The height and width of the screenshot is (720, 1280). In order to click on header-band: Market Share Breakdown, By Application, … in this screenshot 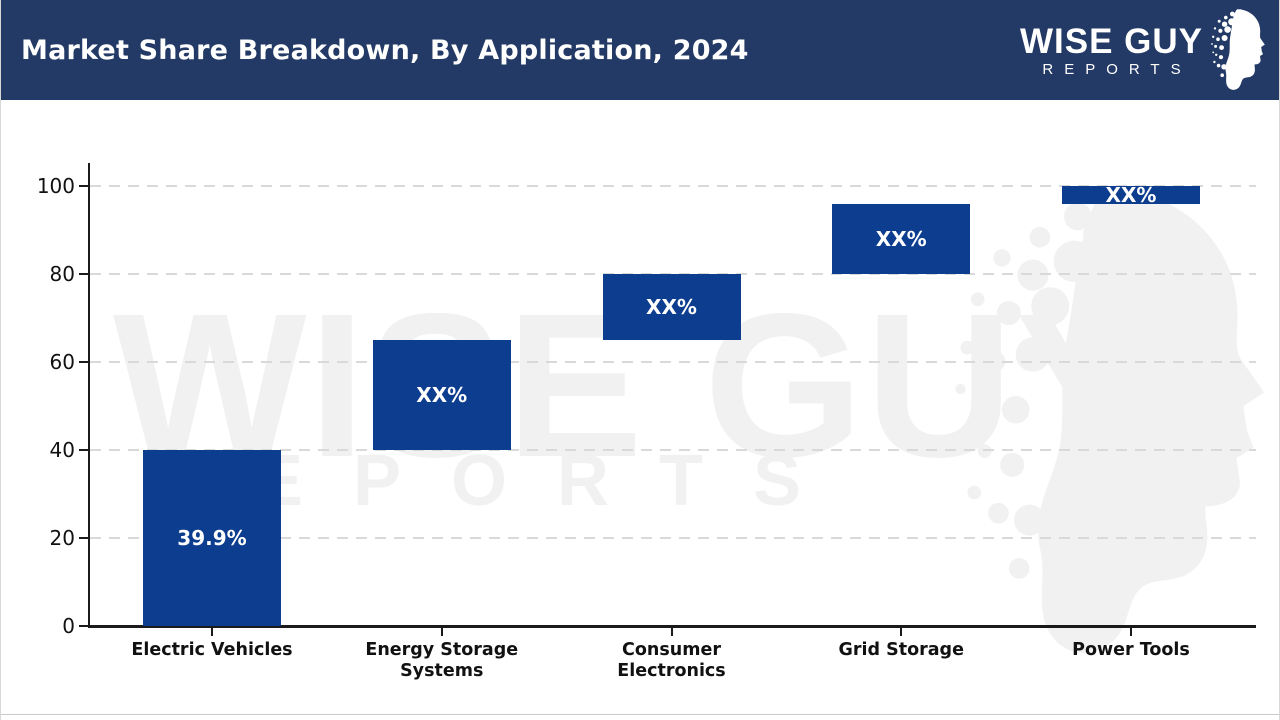, I will do `click(640, 50)`.